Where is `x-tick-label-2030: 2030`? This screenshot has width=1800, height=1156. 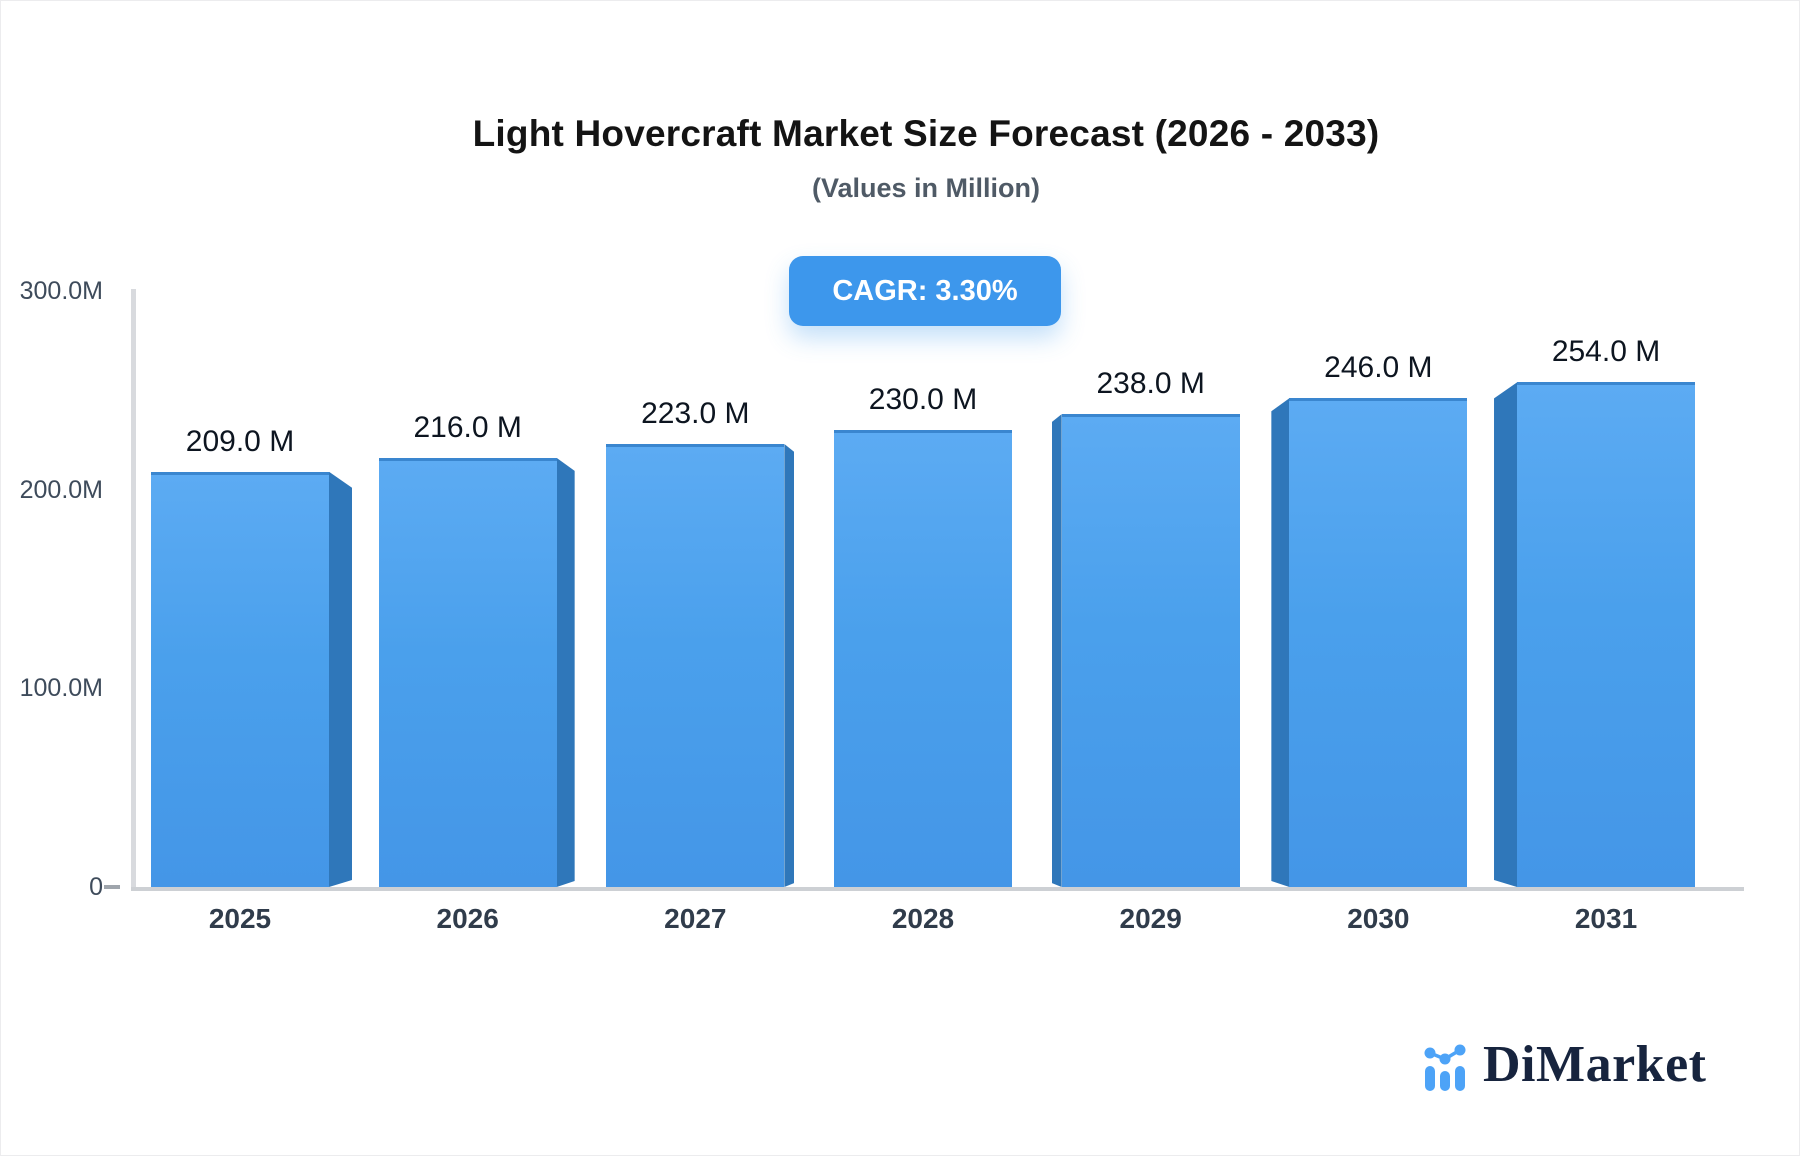
x-tick-label-2030: 2030 is located at coordinates (1378, 918).